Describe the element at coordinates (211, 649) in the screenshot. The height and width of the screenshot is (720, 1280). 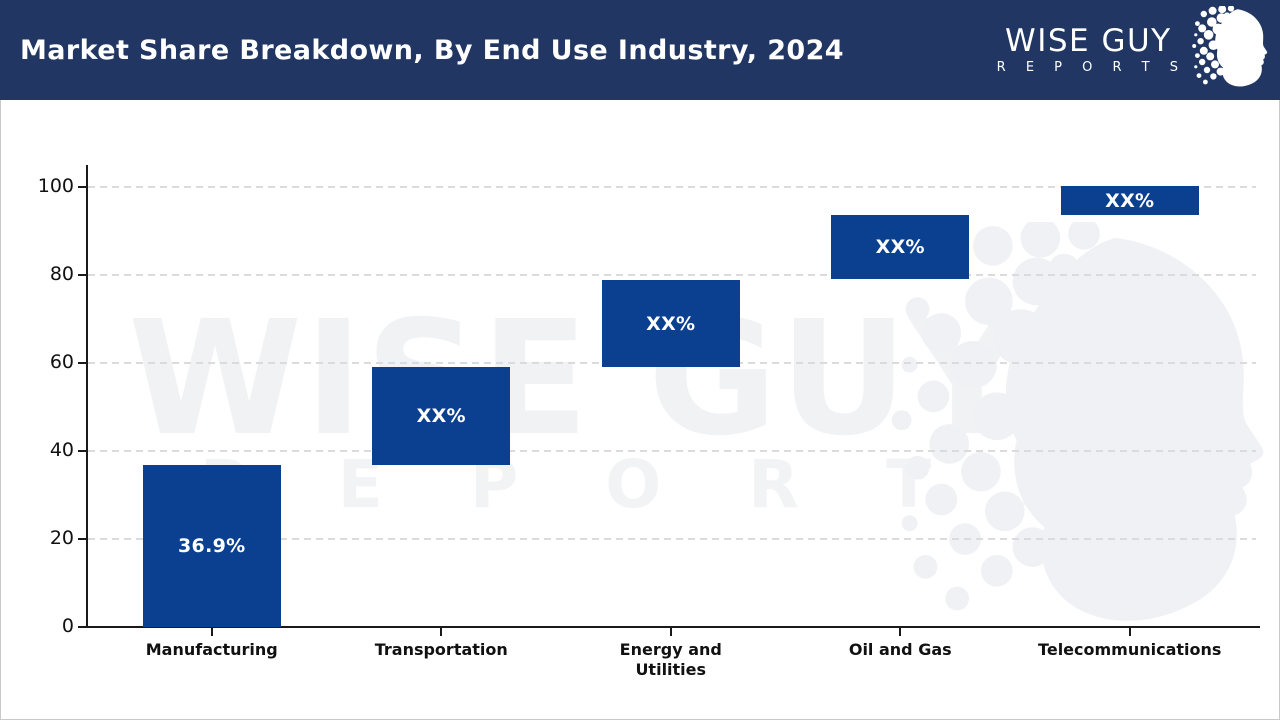
I see `x-tick-label: Manufacturing` at that location.